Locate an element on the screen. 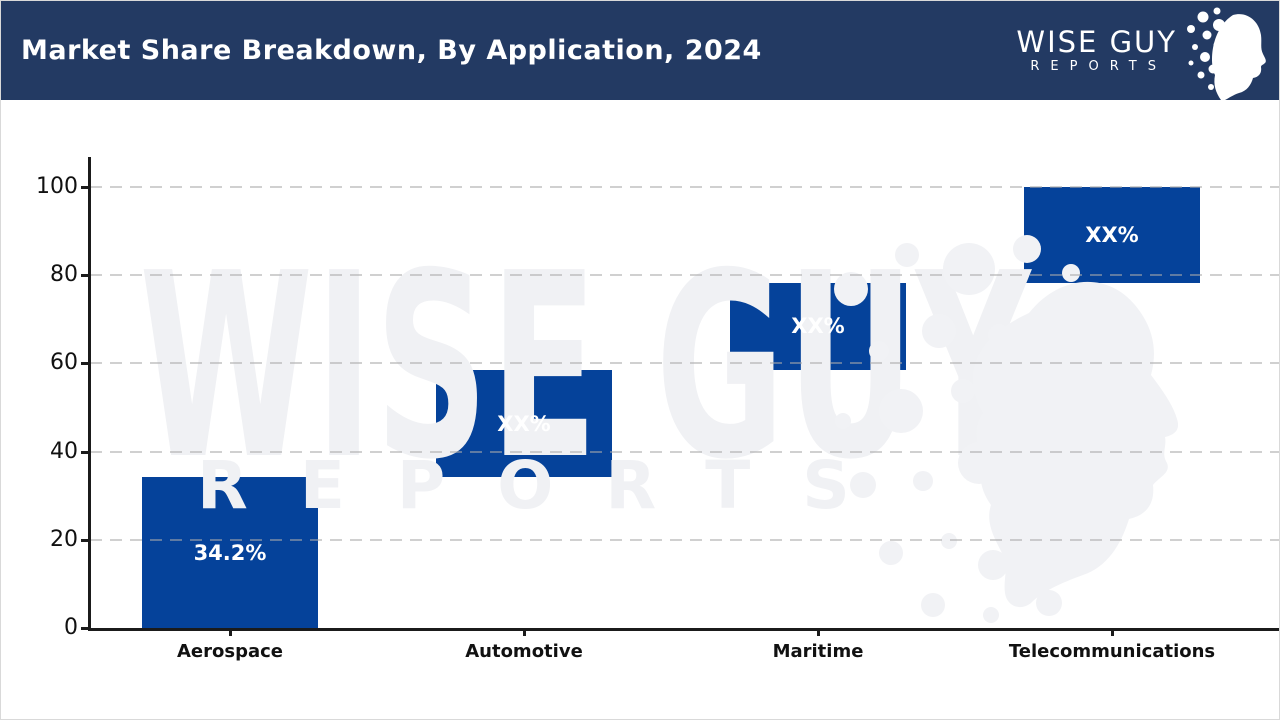 Image resolution: width=1280 pixels, height=720 pixels. y-tick-label: 20 is located at coordinates (64, 539).